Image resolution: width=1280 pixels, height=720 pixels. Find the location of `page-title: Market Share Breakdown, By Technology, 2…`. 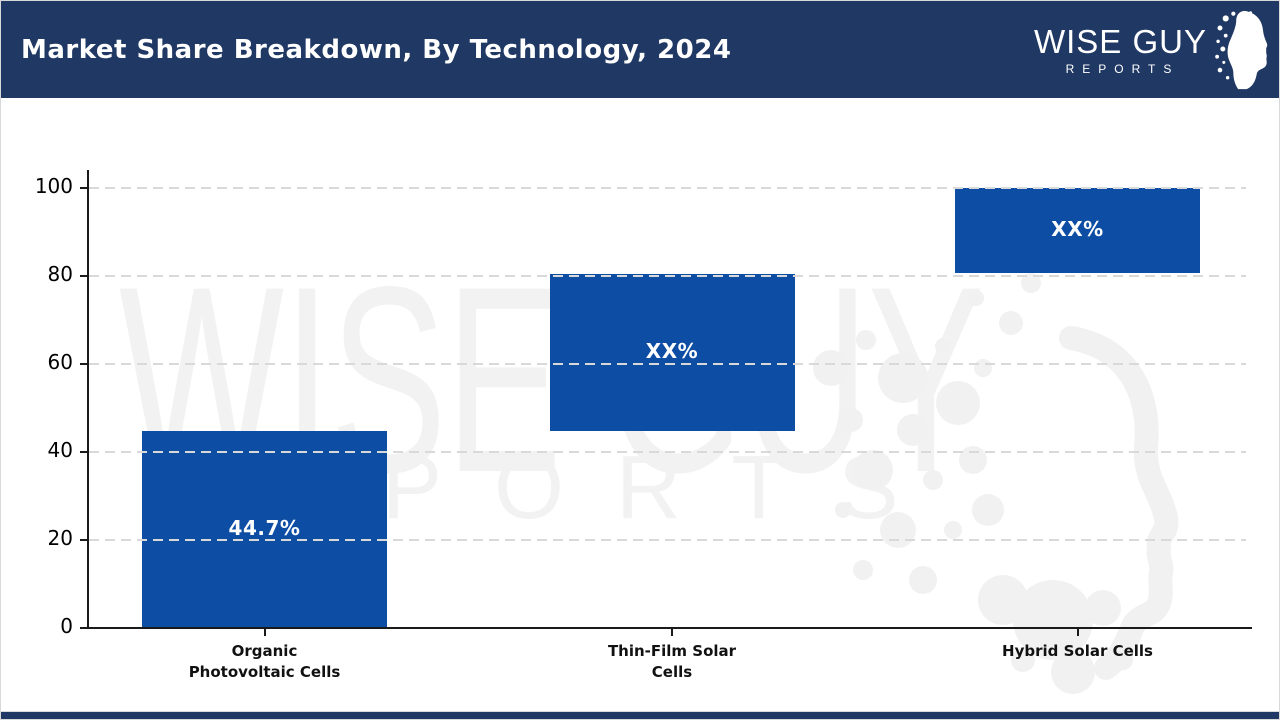

page-title: Market Share Breakdown, By Technology, 2… is located at coordinates (376, 49).